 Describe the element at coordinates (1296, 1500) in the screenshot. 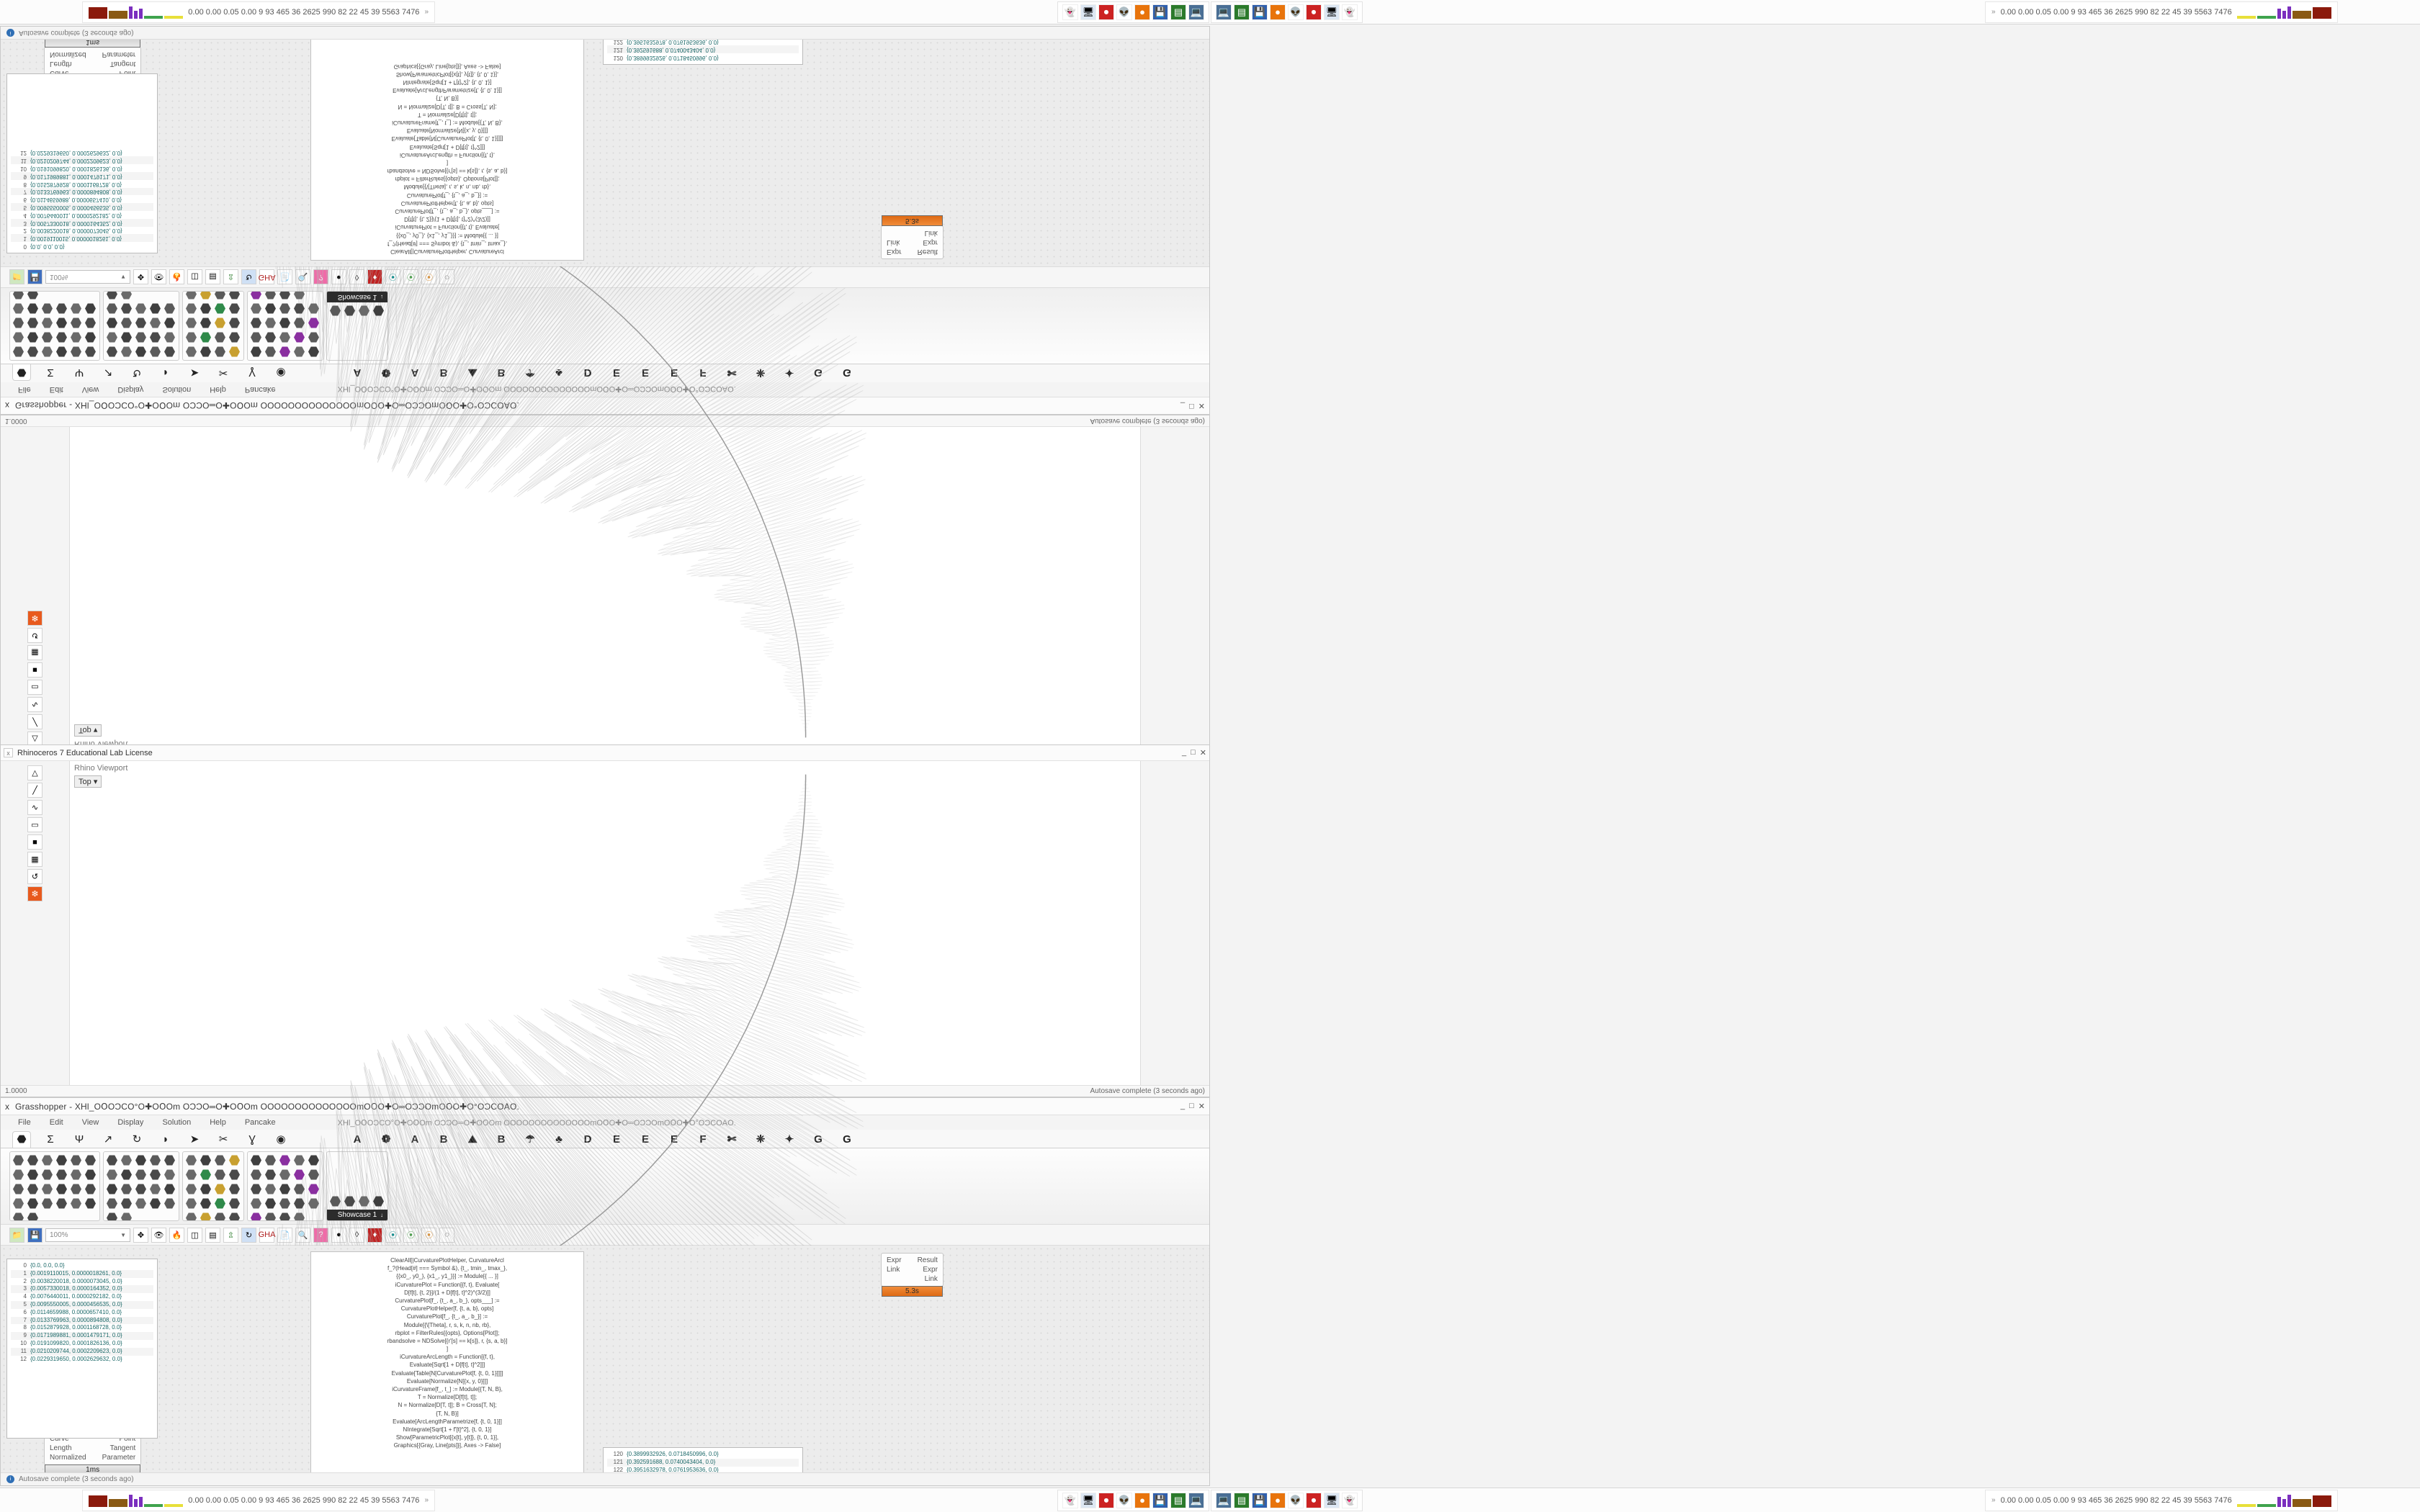

I see `ghost2-icon: 👽` at that location.